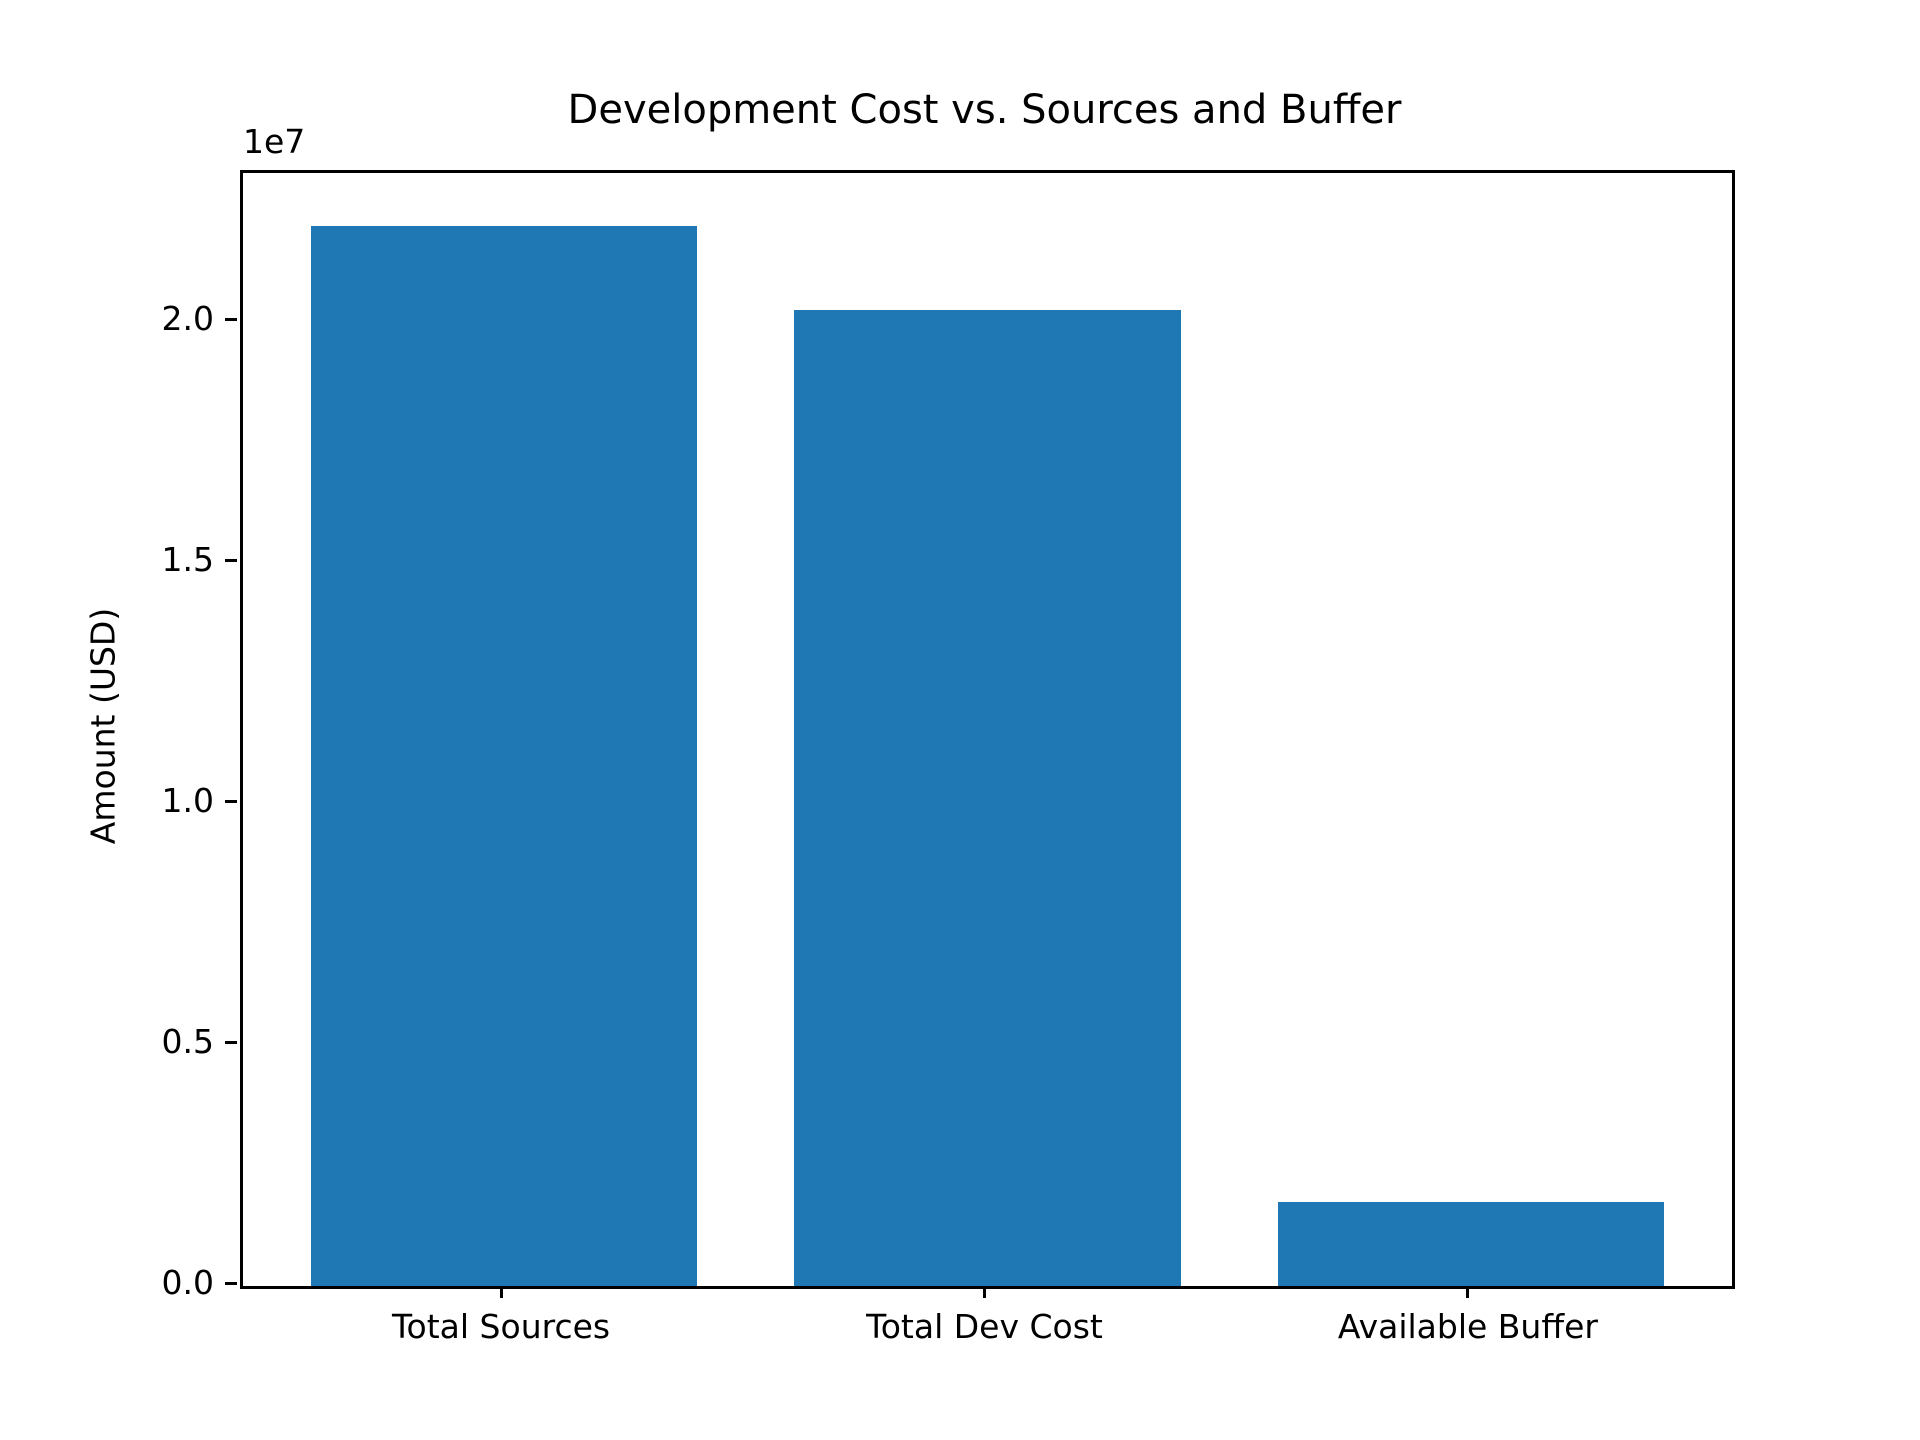 The image size is (1920, 1440). Describe the element at coordinates (1471, 1244) in the screenshot. I see `bar-available-buffer` at that location.